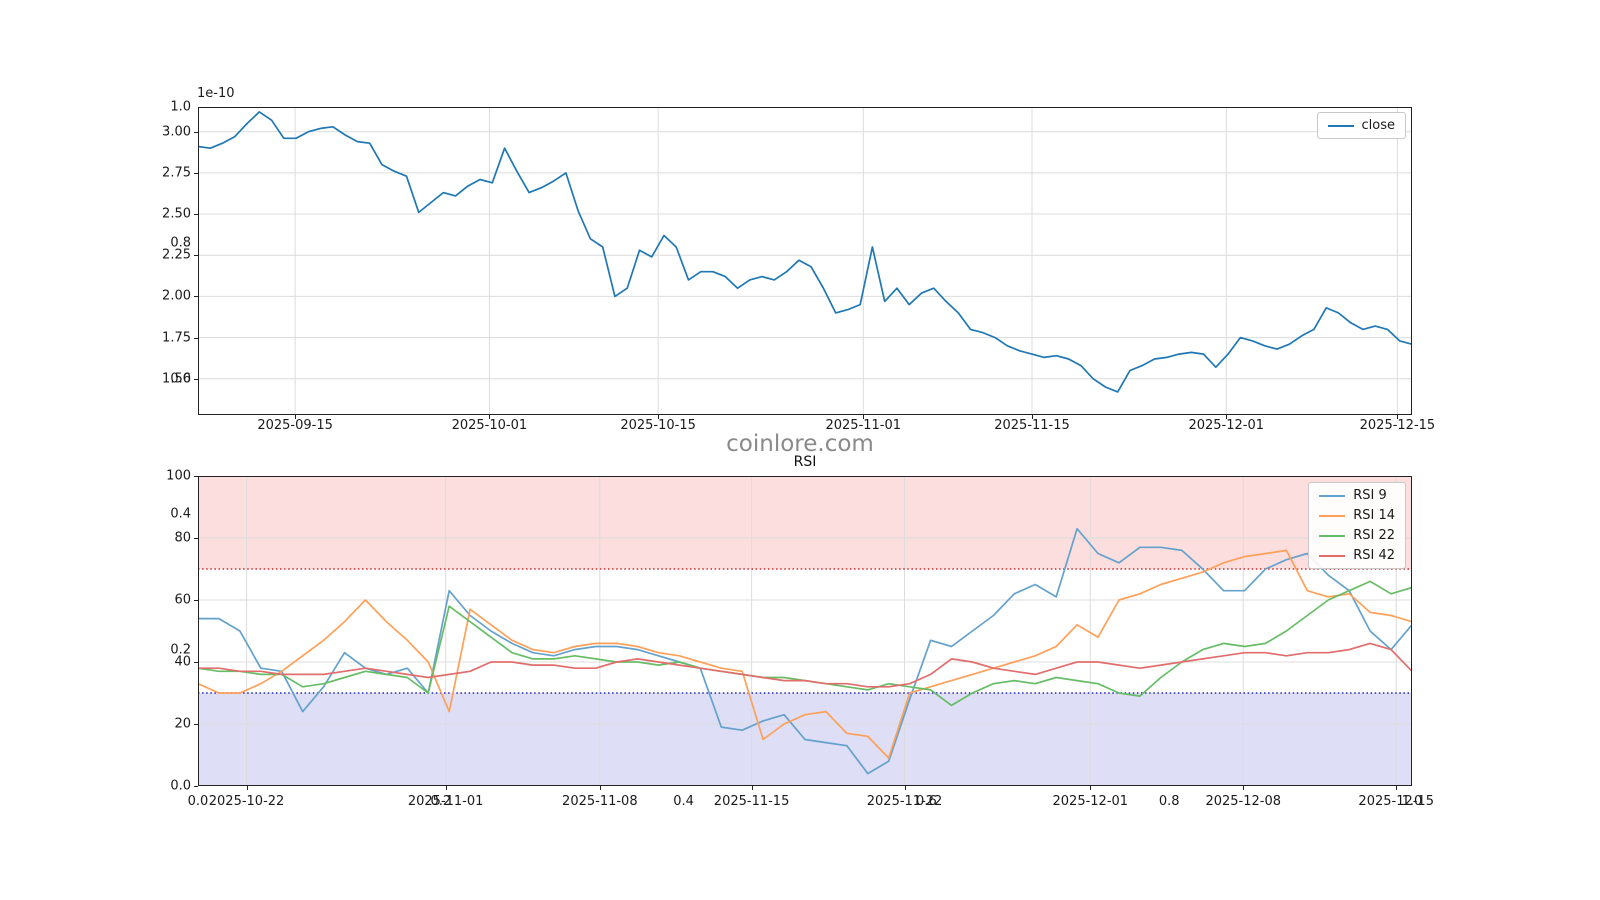  Describe the element at coordinates (180, 650) in the screenshot. I see `ghost-y-tick-label: 0.2` at that location.